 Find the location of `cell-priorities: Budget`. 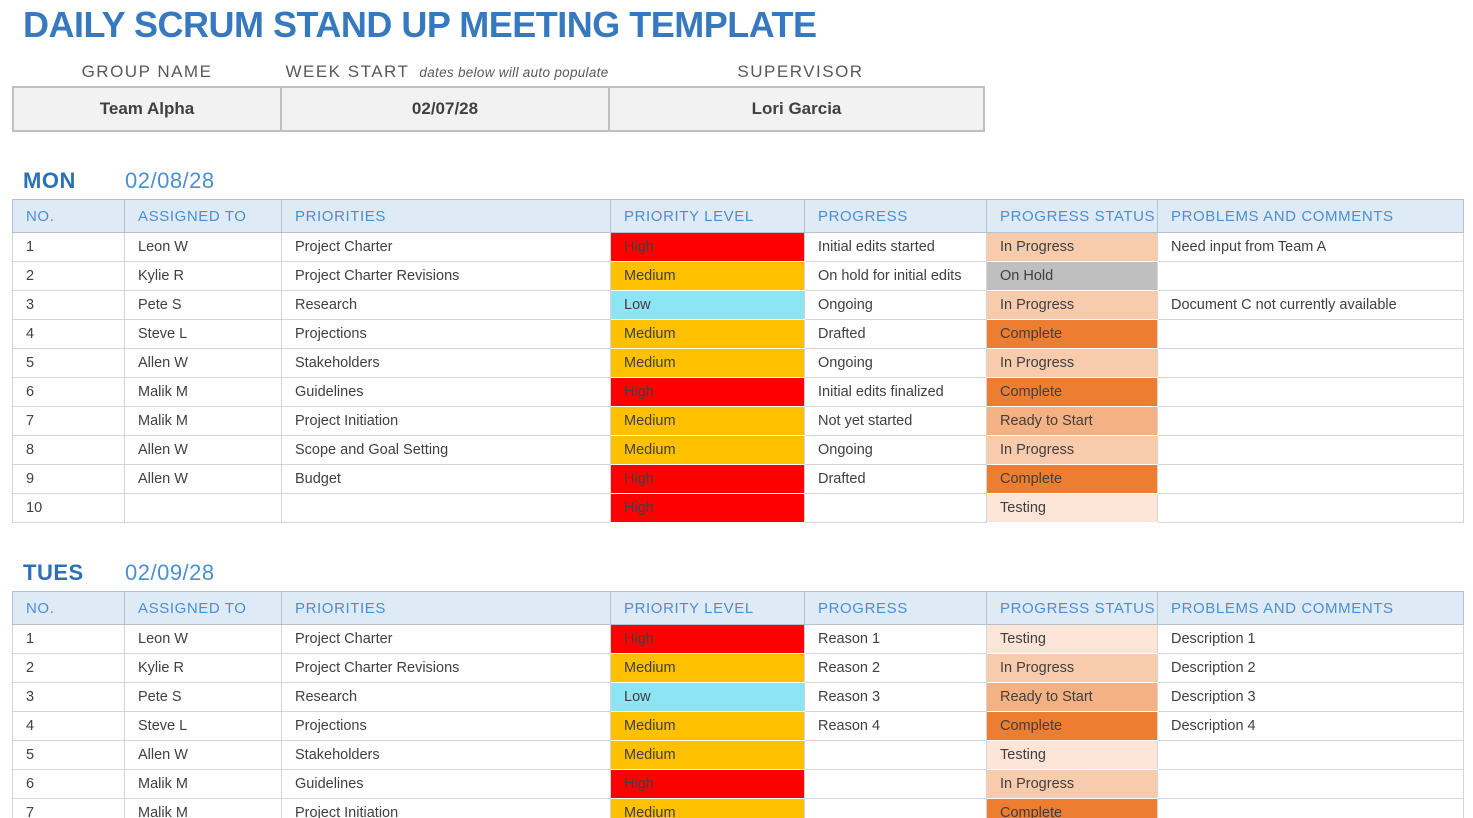

cell-priorities: Budget is located at coordinates (446, 479).